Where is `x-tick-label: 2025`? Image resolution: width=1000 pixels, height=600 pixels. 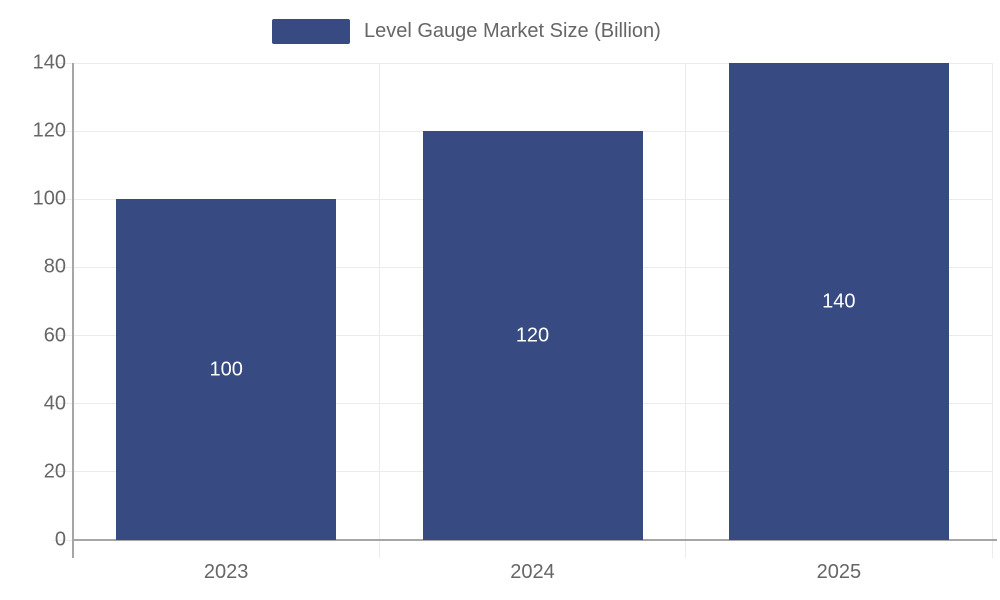
x-tick-label: 2025 is located at coordinates (839, 572).